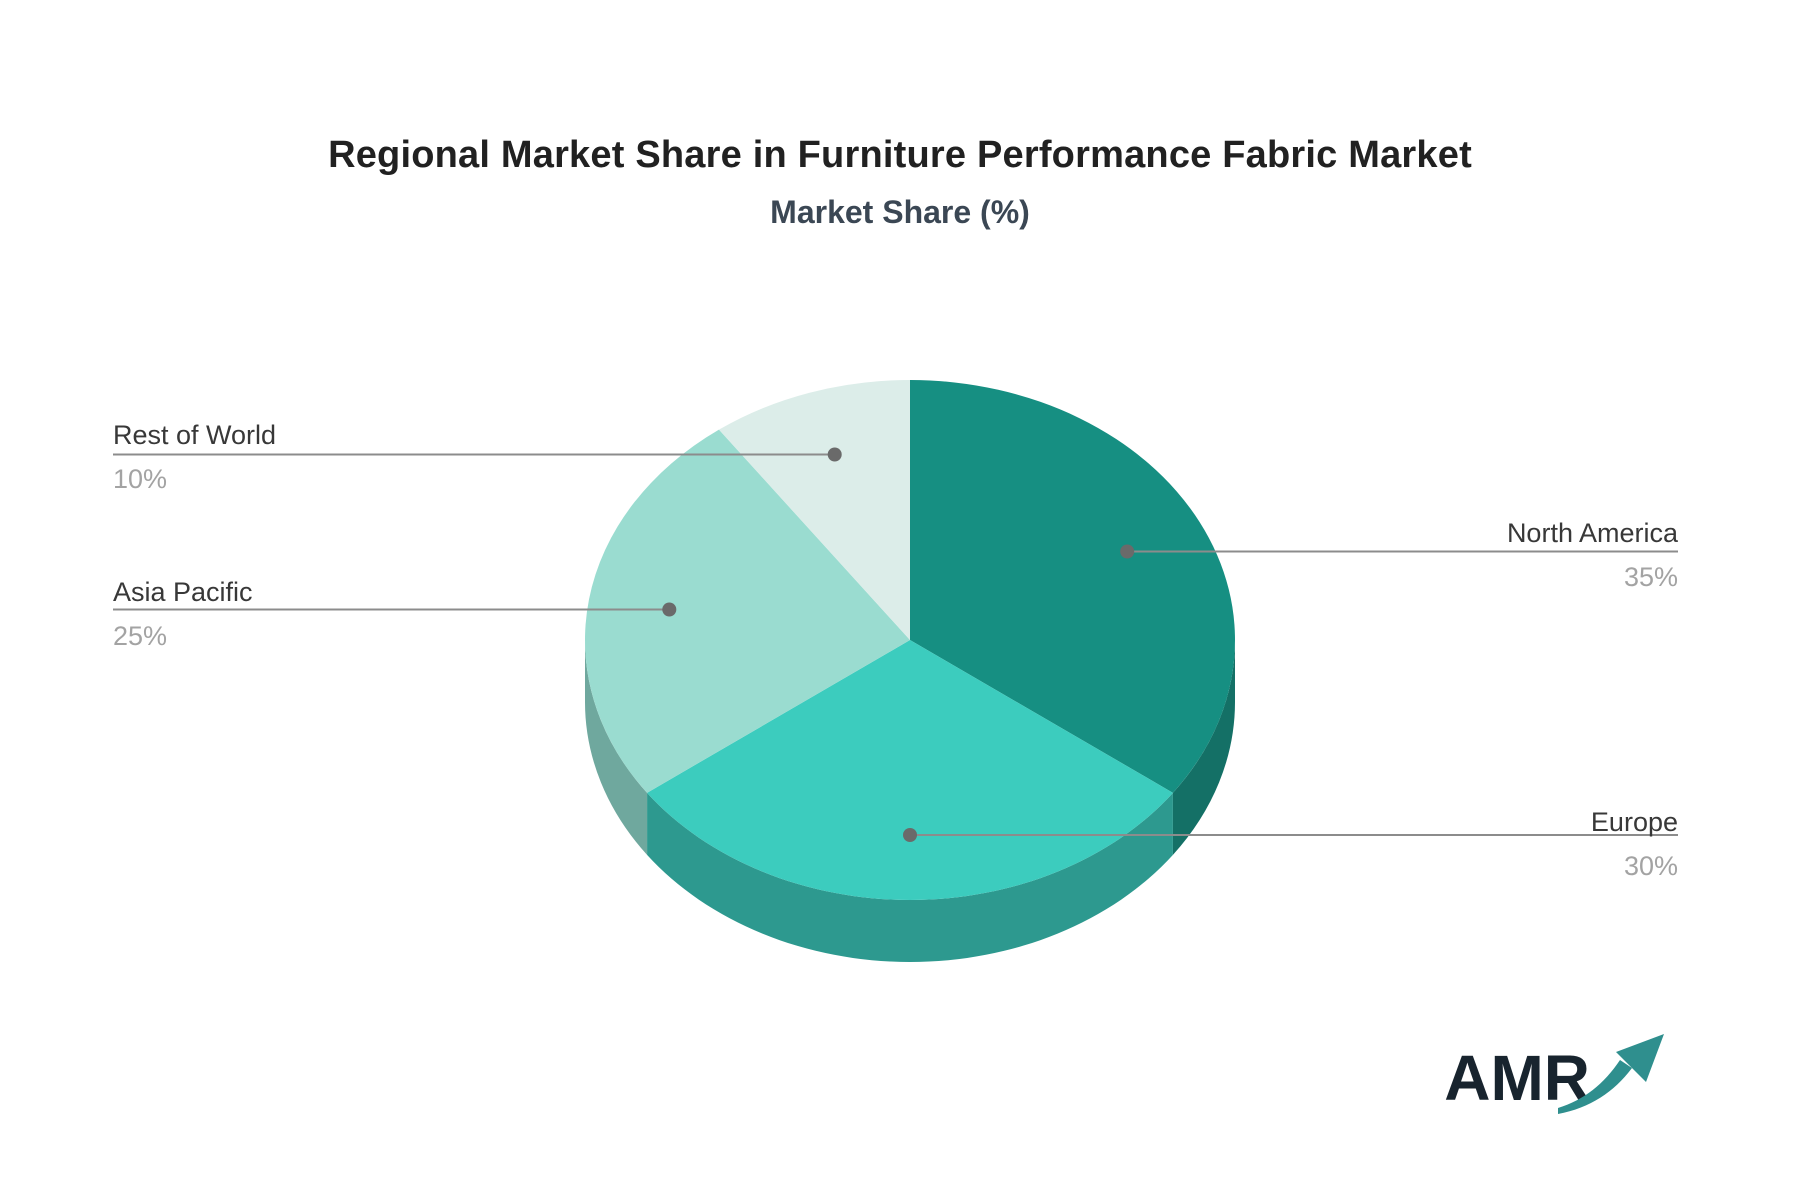 The height and width of the screenshot is (1196, 1800). What do you see at coordinates (1517, 1078) in the screenshot?
I see `amr-logo-text: AMR` at bounding box center [1517, 1078].